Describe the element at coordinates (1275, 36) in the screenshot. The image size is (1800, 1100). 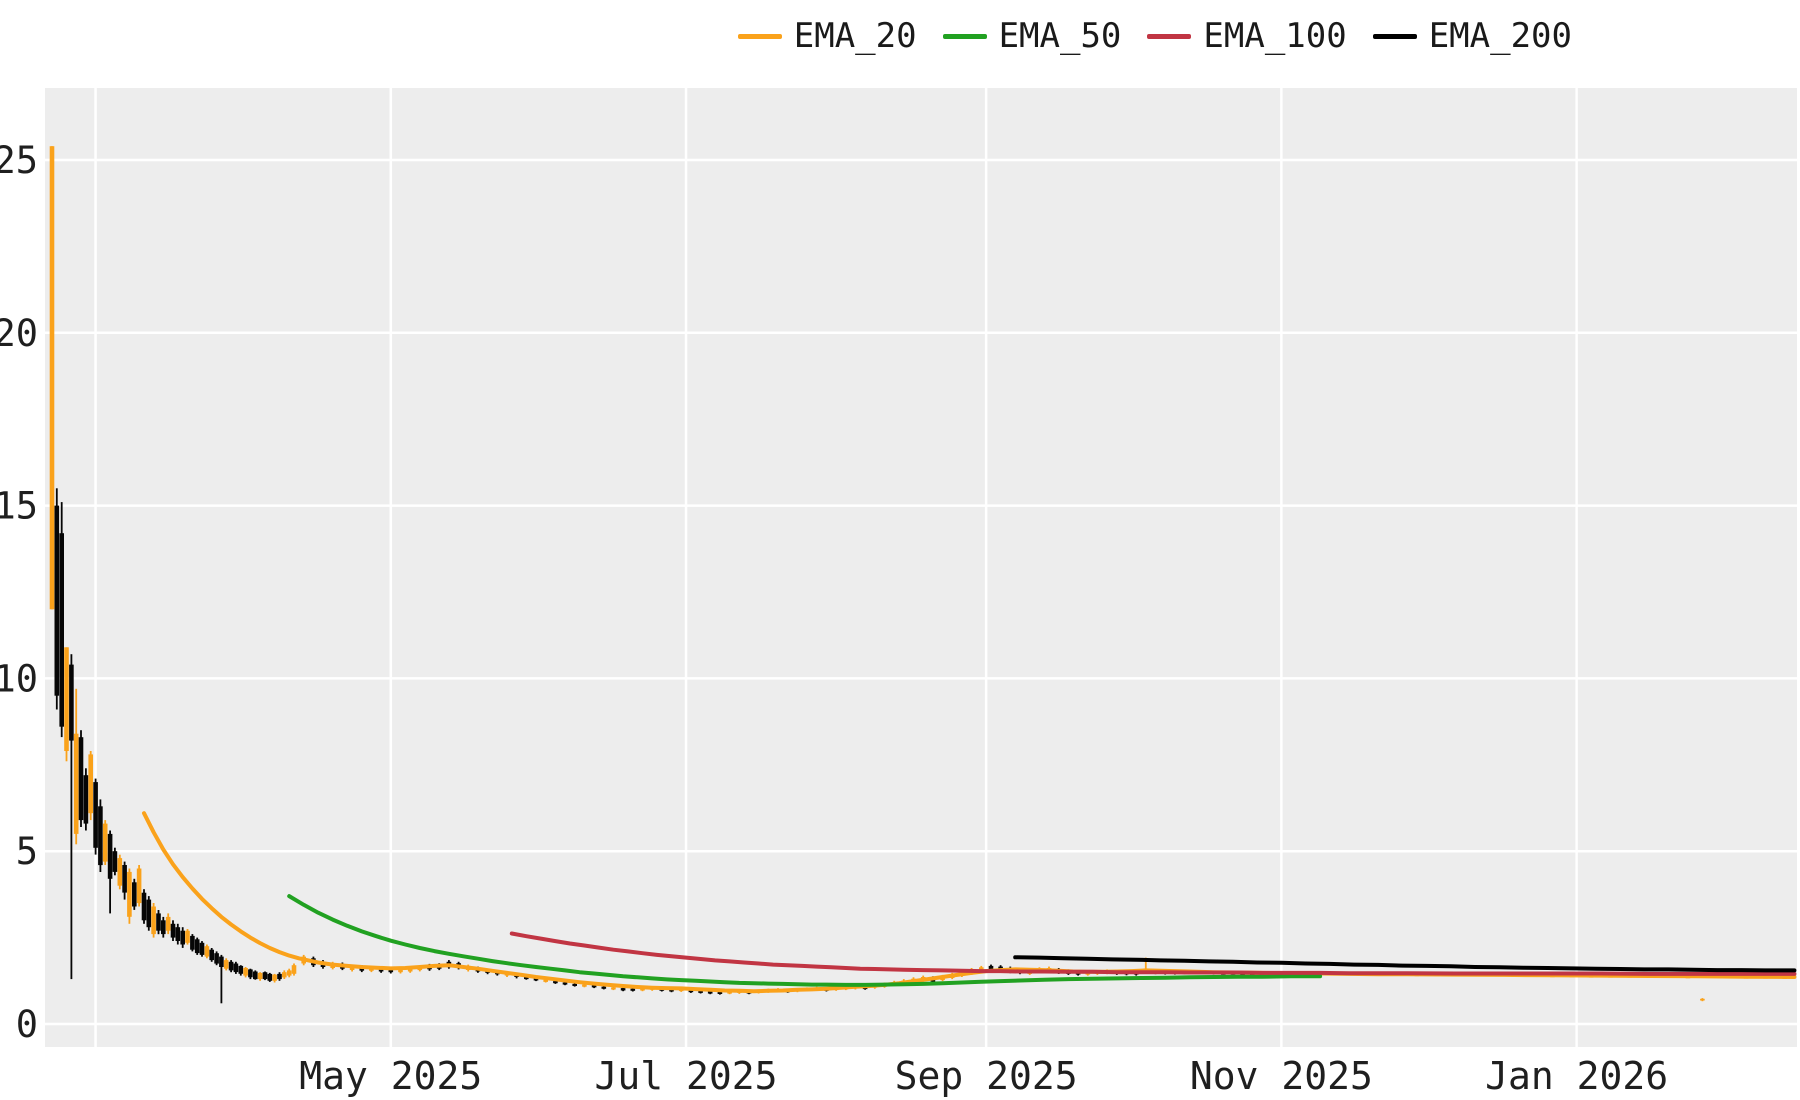
I see `legend-label: EMA_100` at that location.